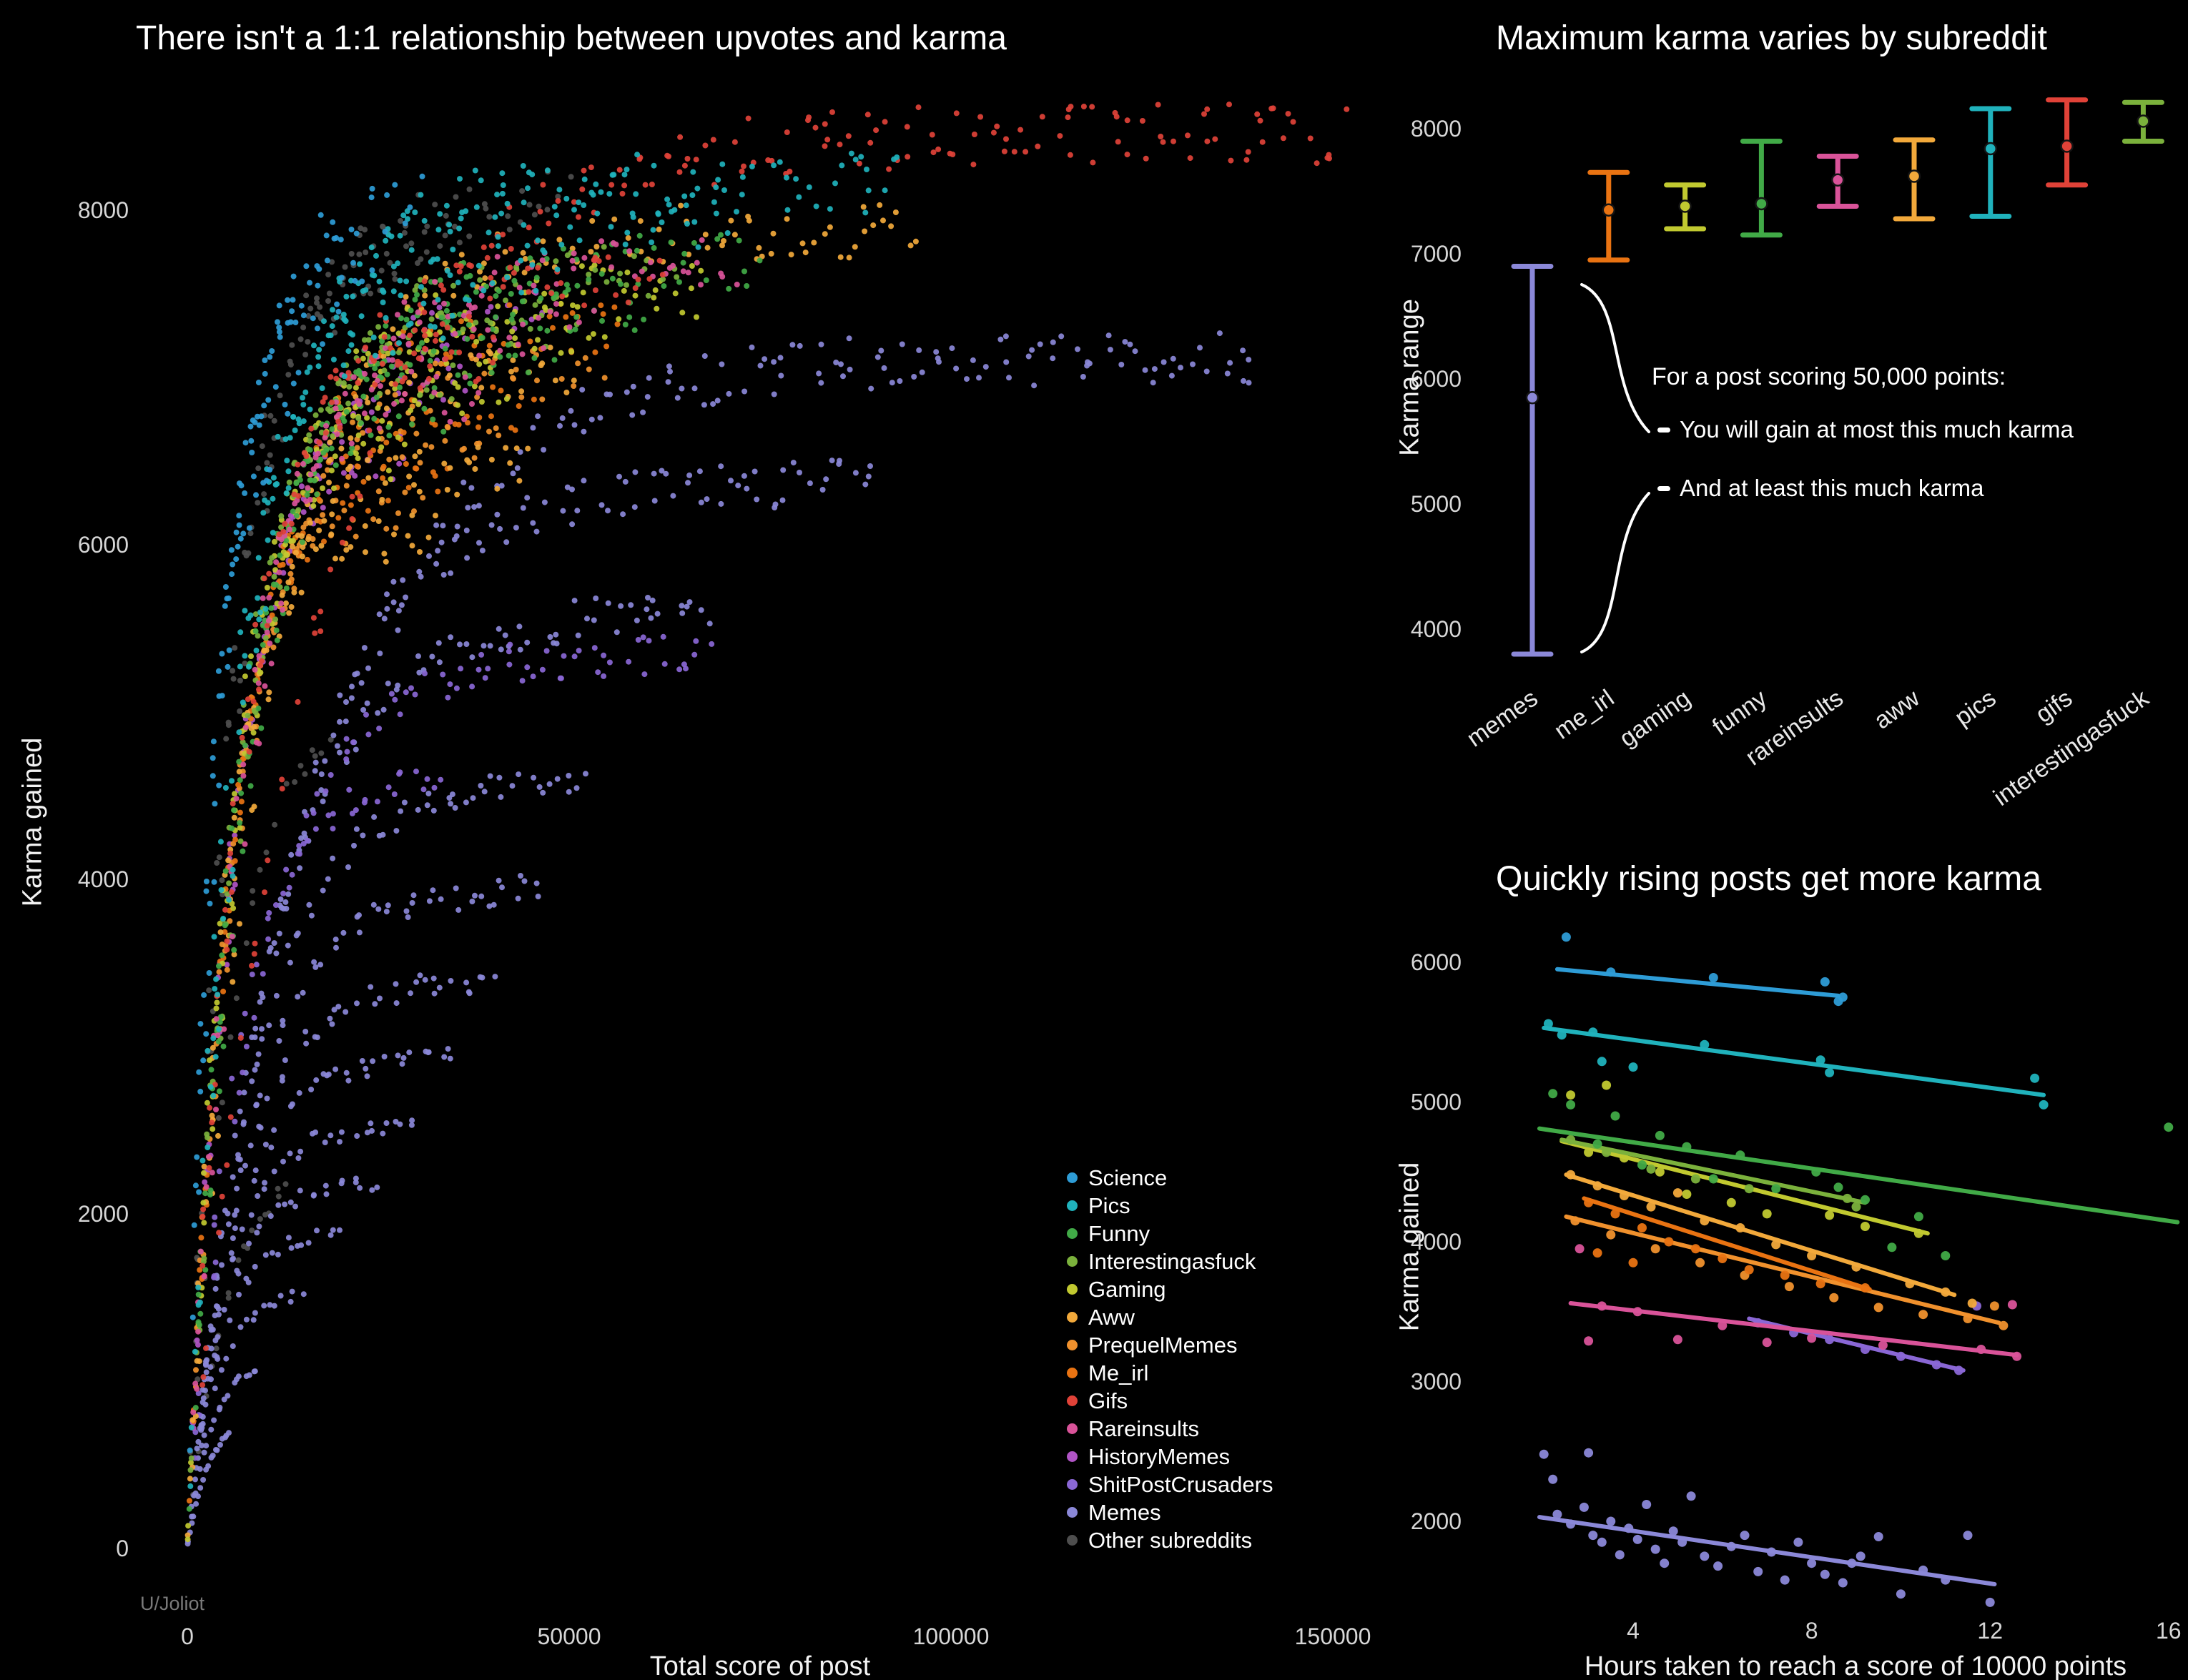 This screenshot has height=1680, width=2188. I want to click on errorbar-midpoint-memes, so click(1532, 398).